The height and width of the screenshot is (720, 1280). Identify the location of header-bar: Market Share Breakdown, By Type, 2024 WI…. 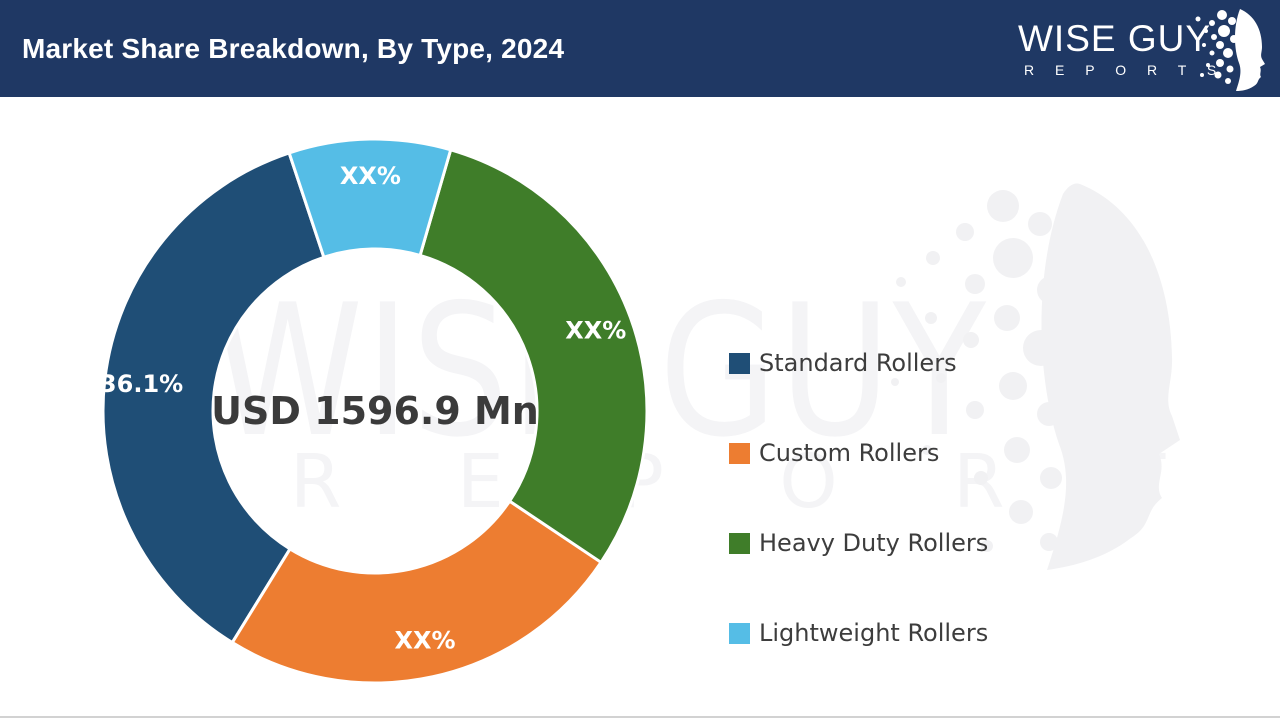
(640, 48).